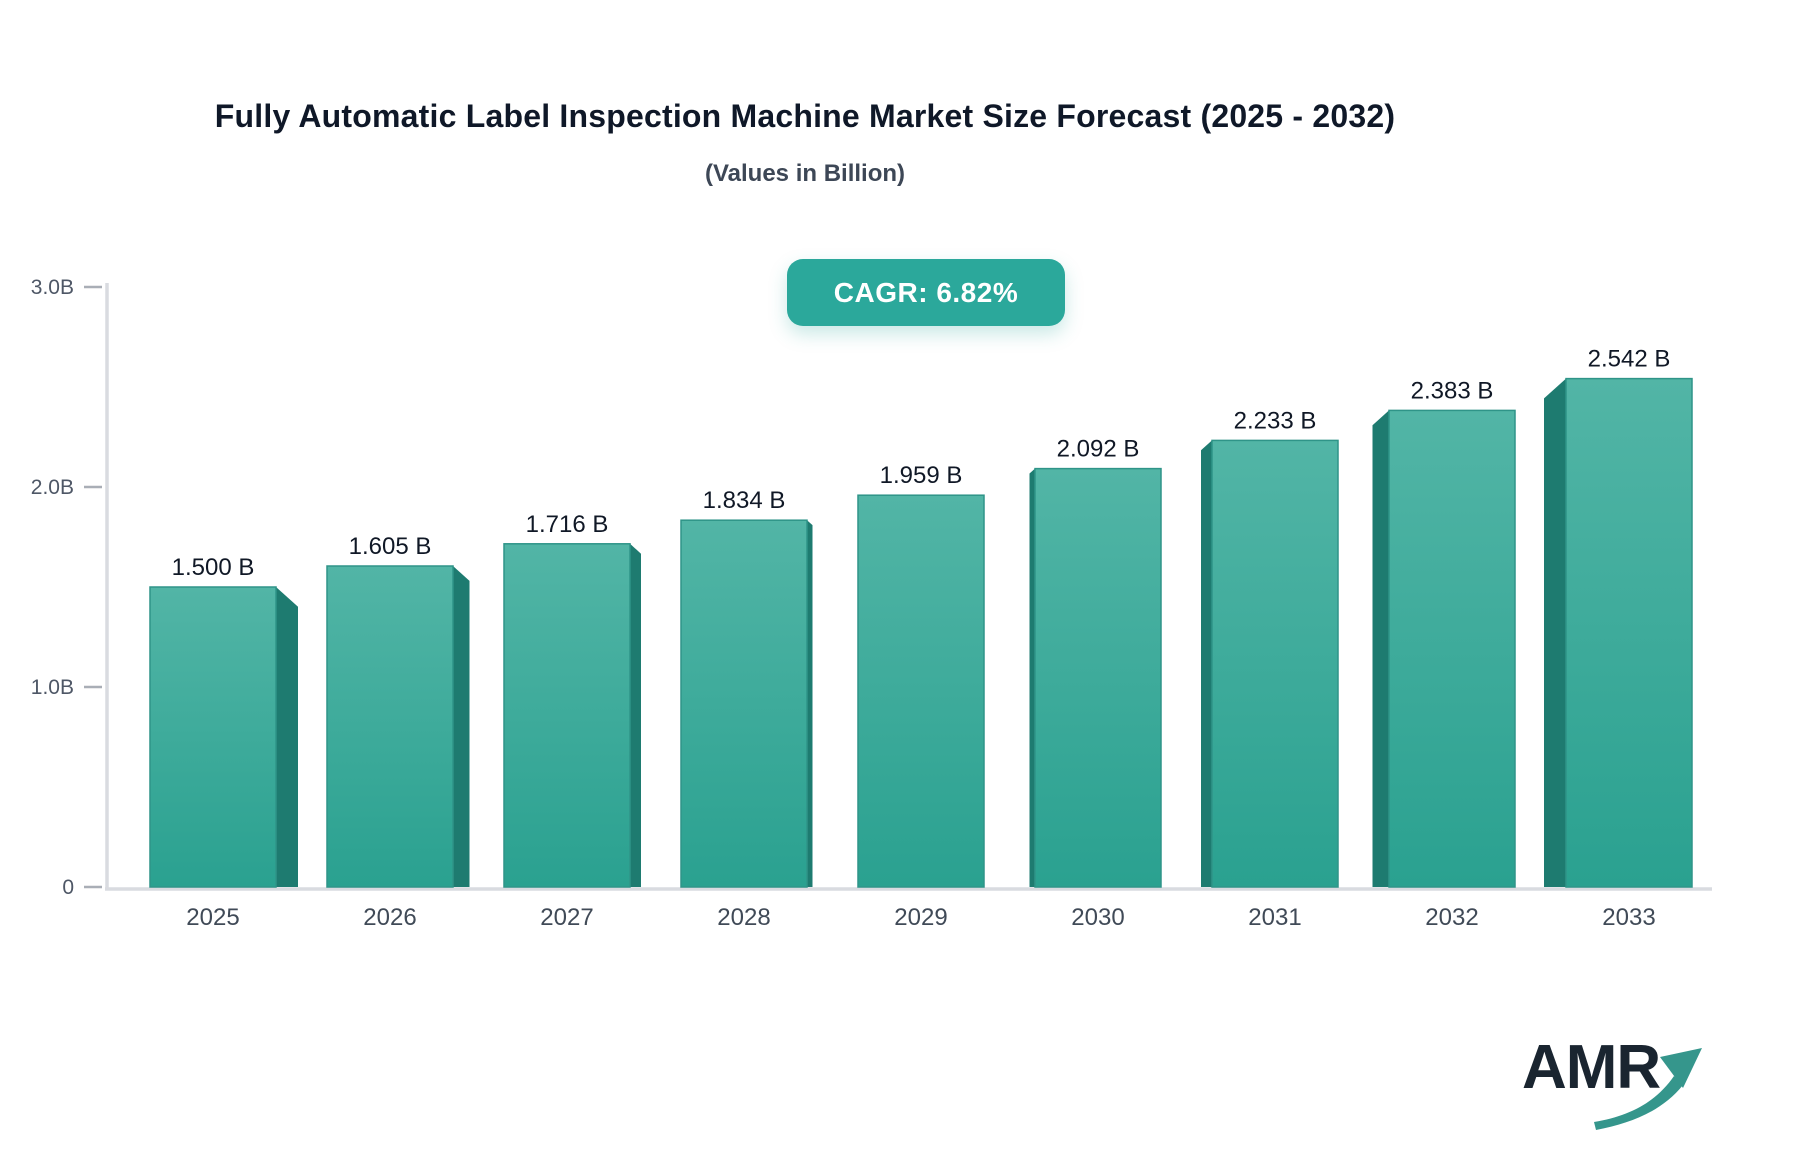 This screenshot has width=1800, height=1156. Describe the element at coordinates (52, 287) in the screenshot. I see `y-tick-label: 3.0B` at that location.